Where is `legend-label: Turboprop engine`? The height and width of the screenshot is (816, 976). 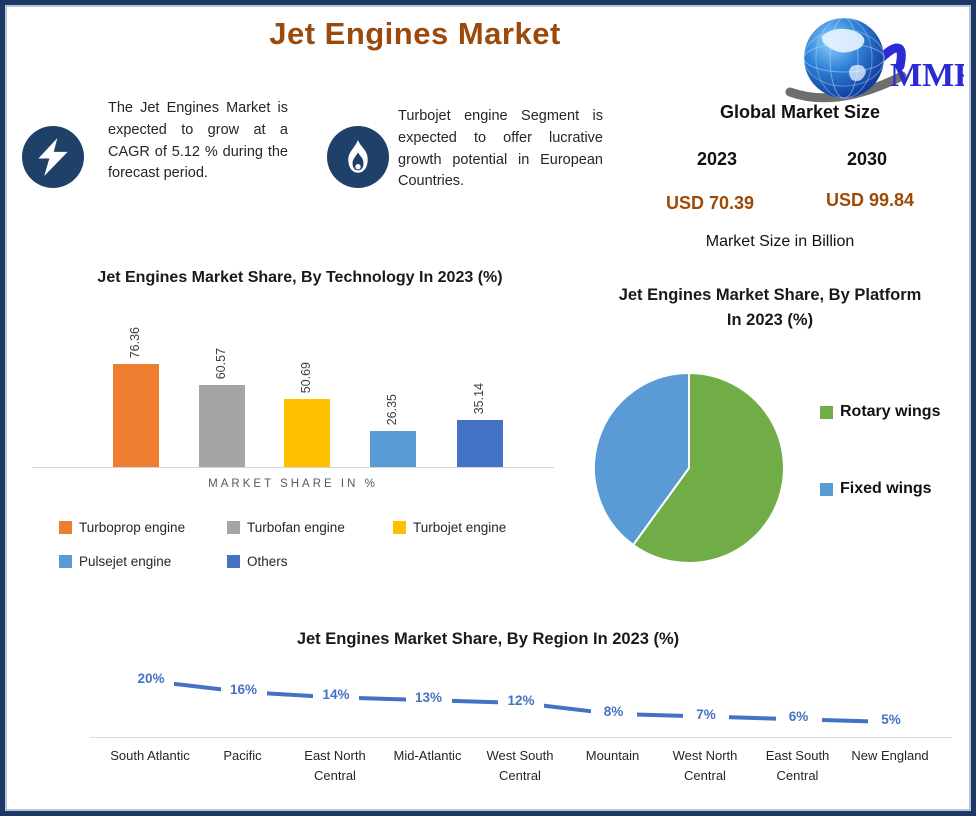
legend-label: Turboprop engine is located at coordinates (132, 527).